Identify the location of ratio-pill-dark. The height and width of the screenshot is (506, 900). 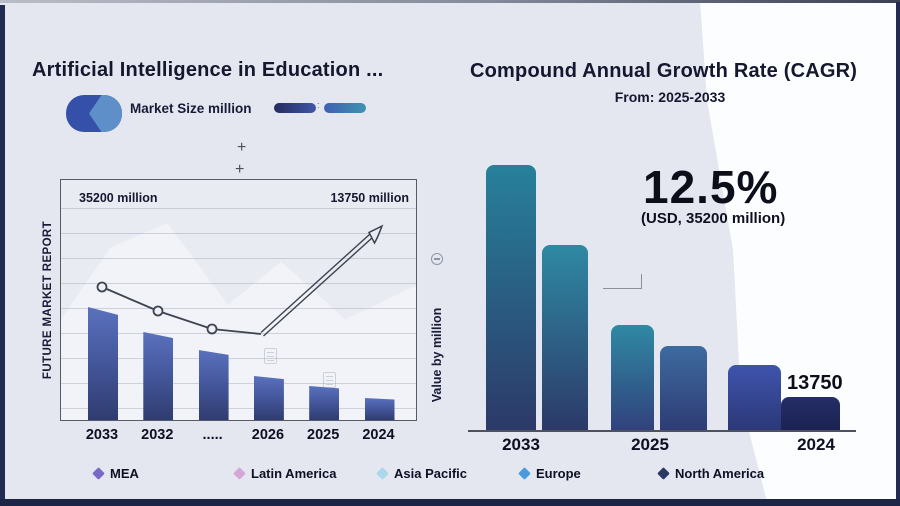
(295, 108).